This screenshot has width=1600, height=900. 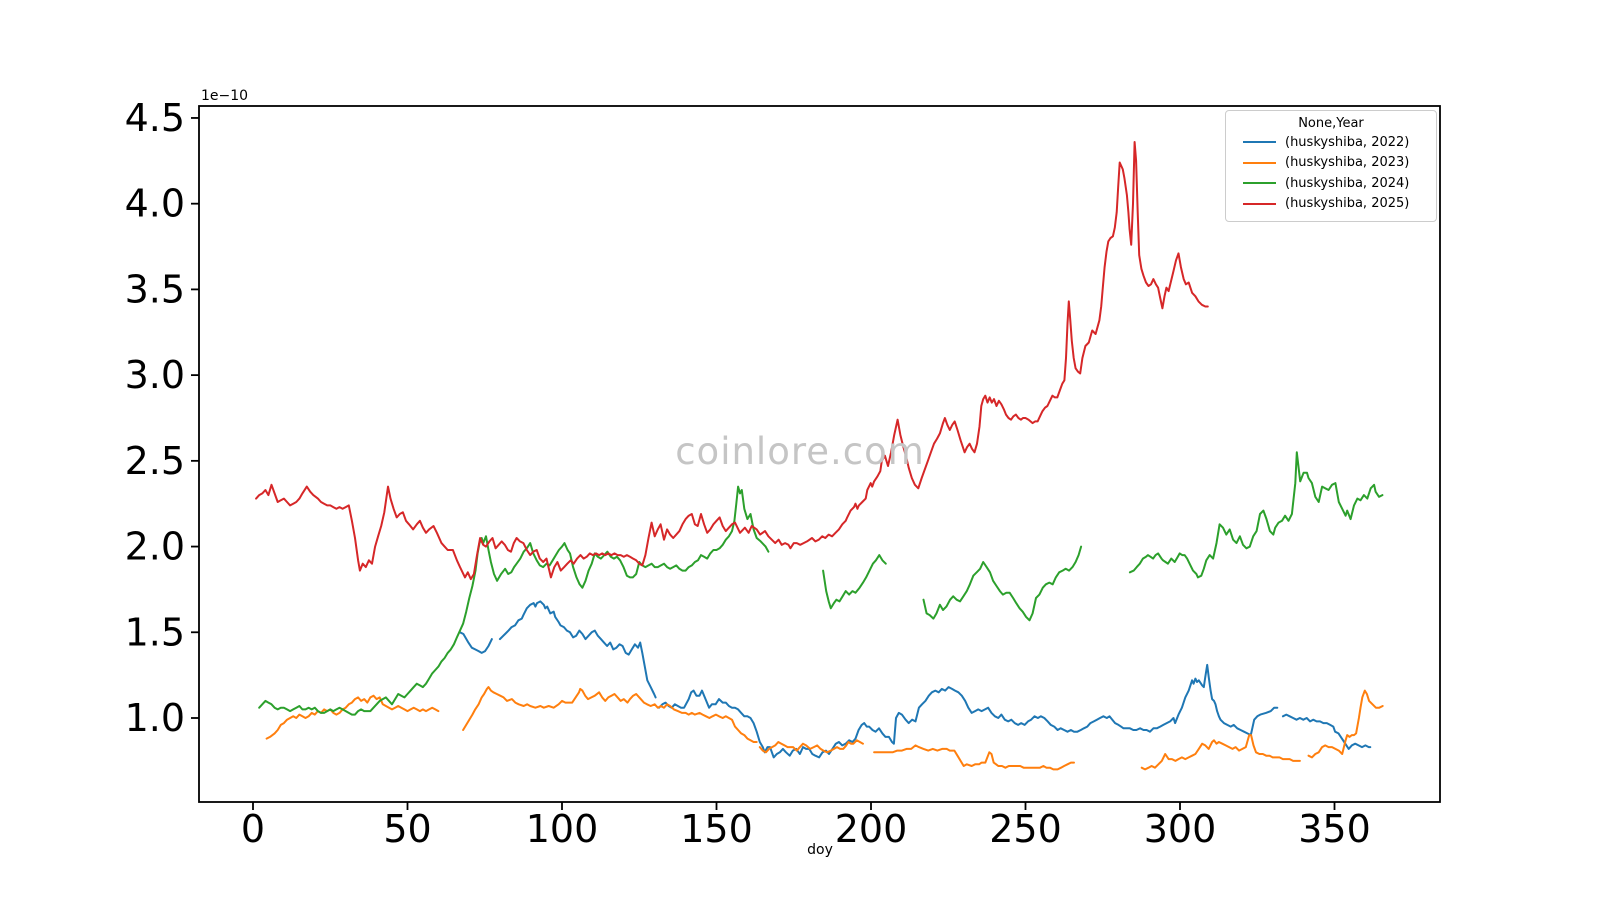 I want to click on x-tick-label: 0, so click(x=253, y=829).